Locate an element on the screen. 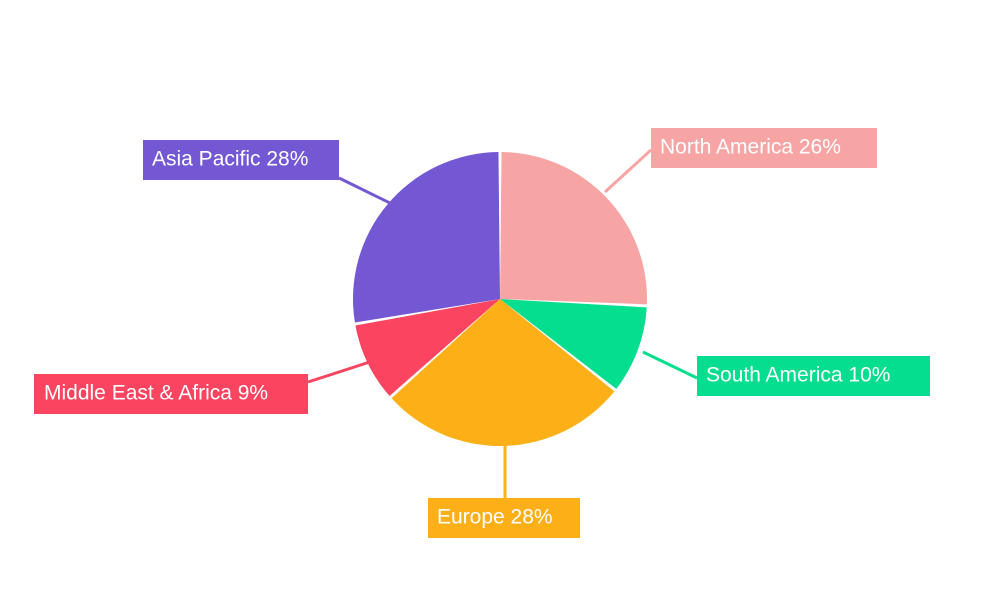  callout-label-text: South America 10% is located at coordinates (798, 375).